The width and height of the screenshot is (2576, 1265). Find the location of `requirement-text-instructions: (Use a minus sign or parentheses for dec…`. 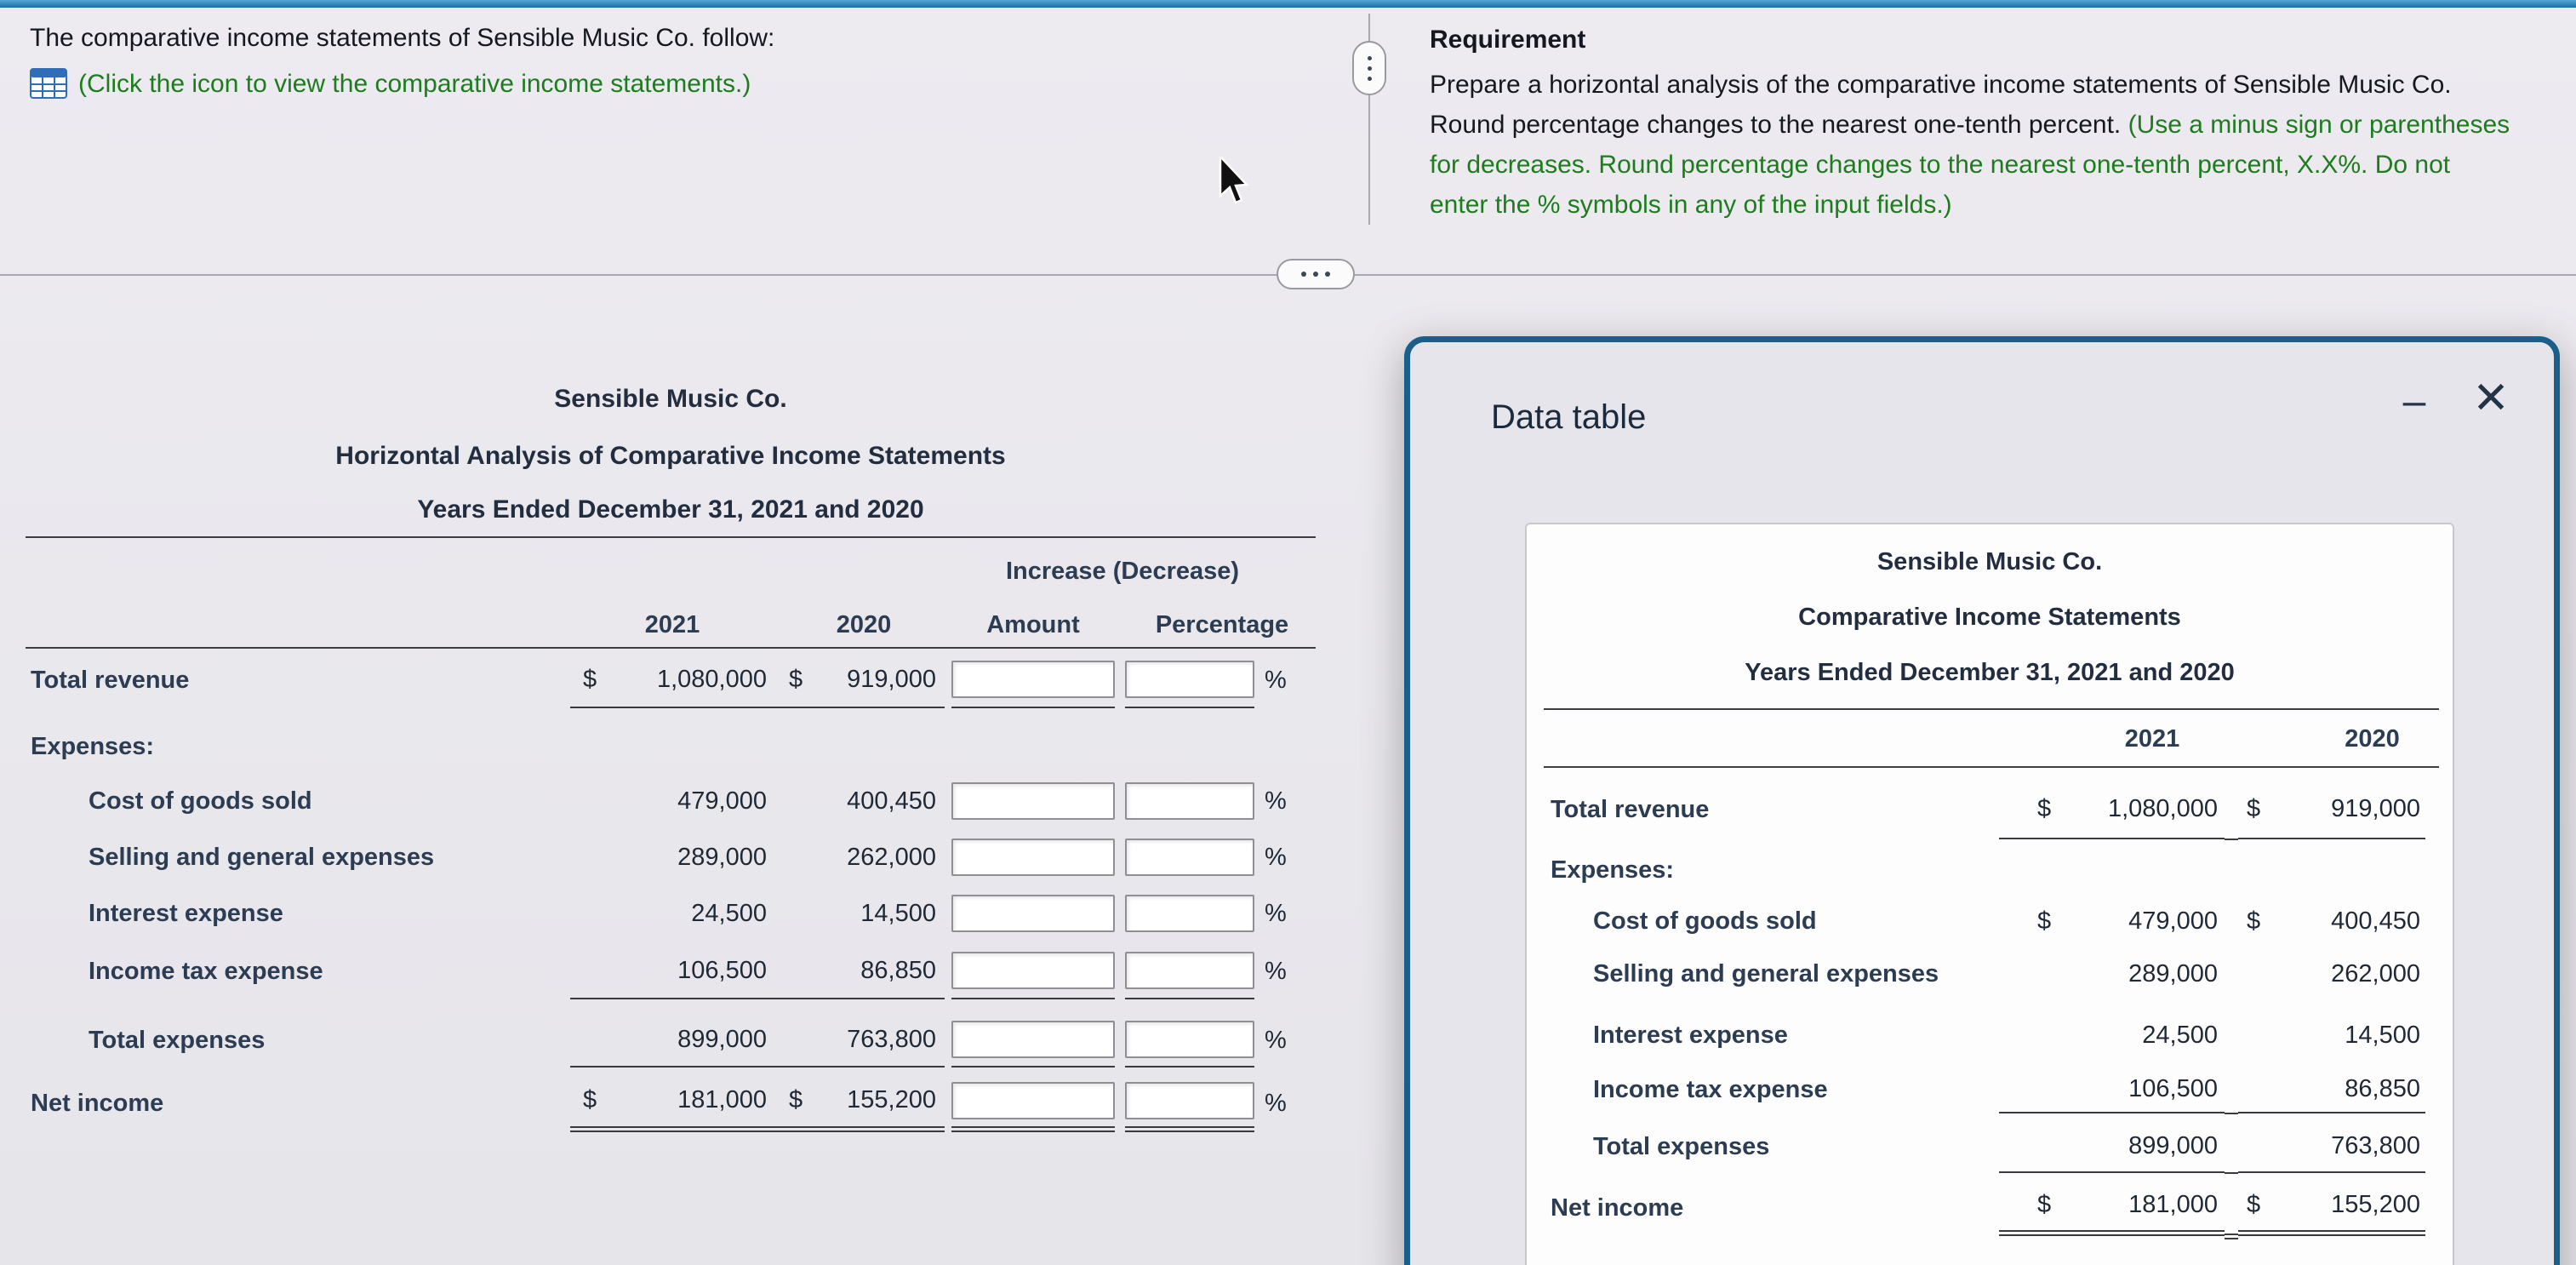

requirement-text-instructions: (Use a minus sign or parentheses for dec… is located at coordinates (1970, 165).